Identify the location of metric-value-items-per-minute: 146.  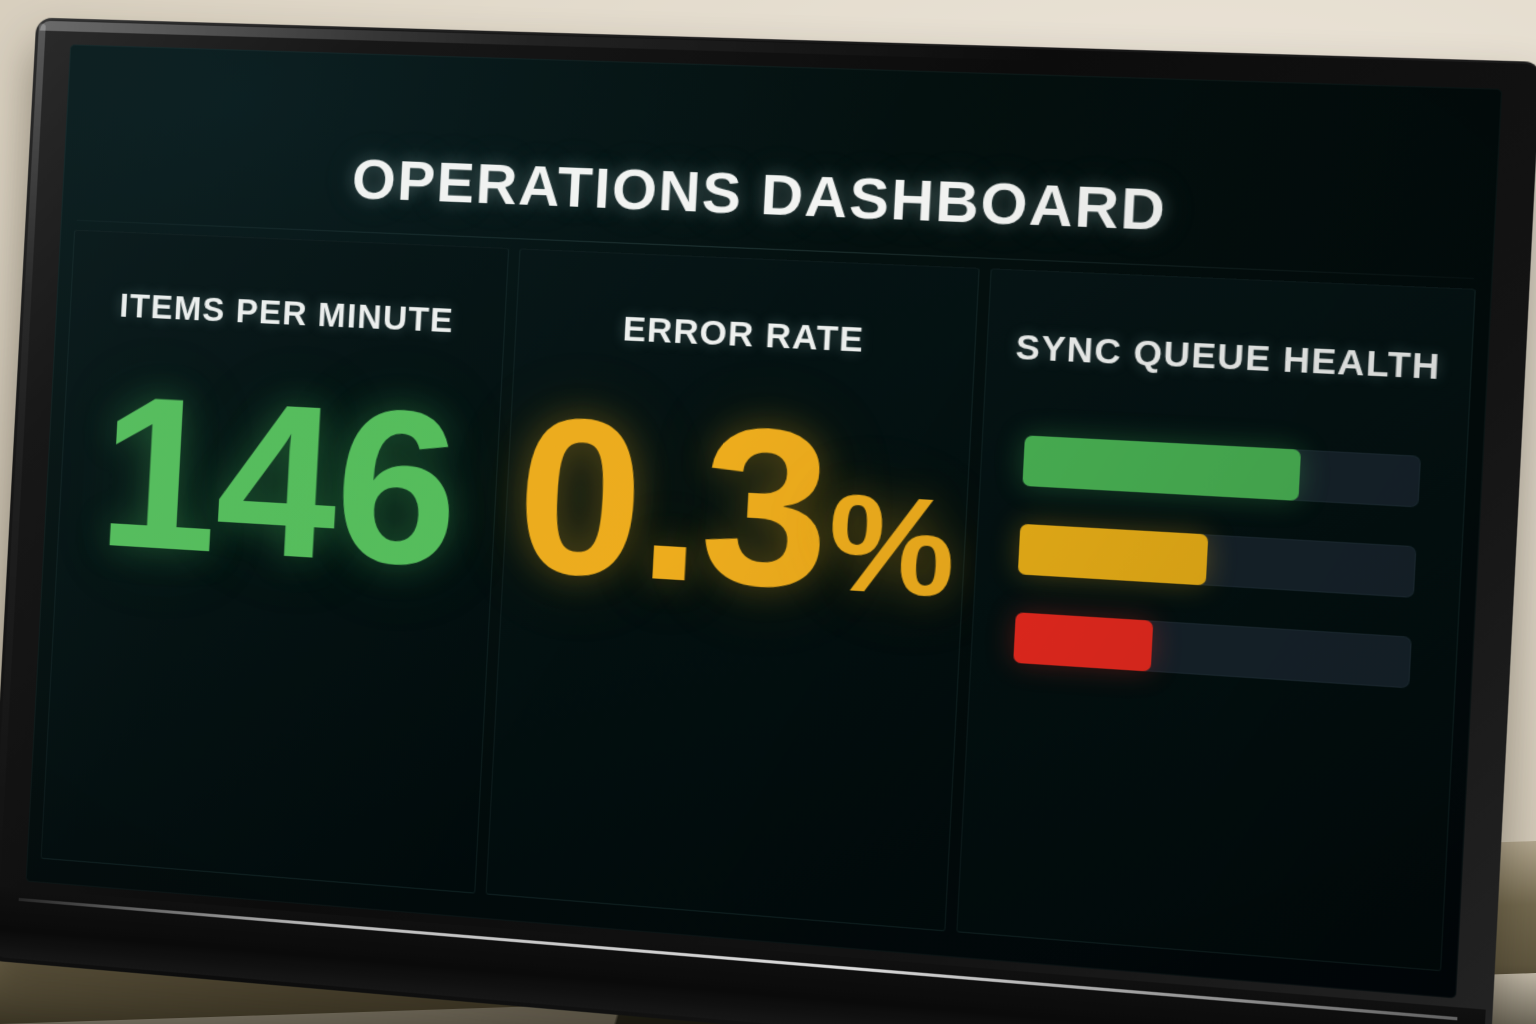
(278, 481).